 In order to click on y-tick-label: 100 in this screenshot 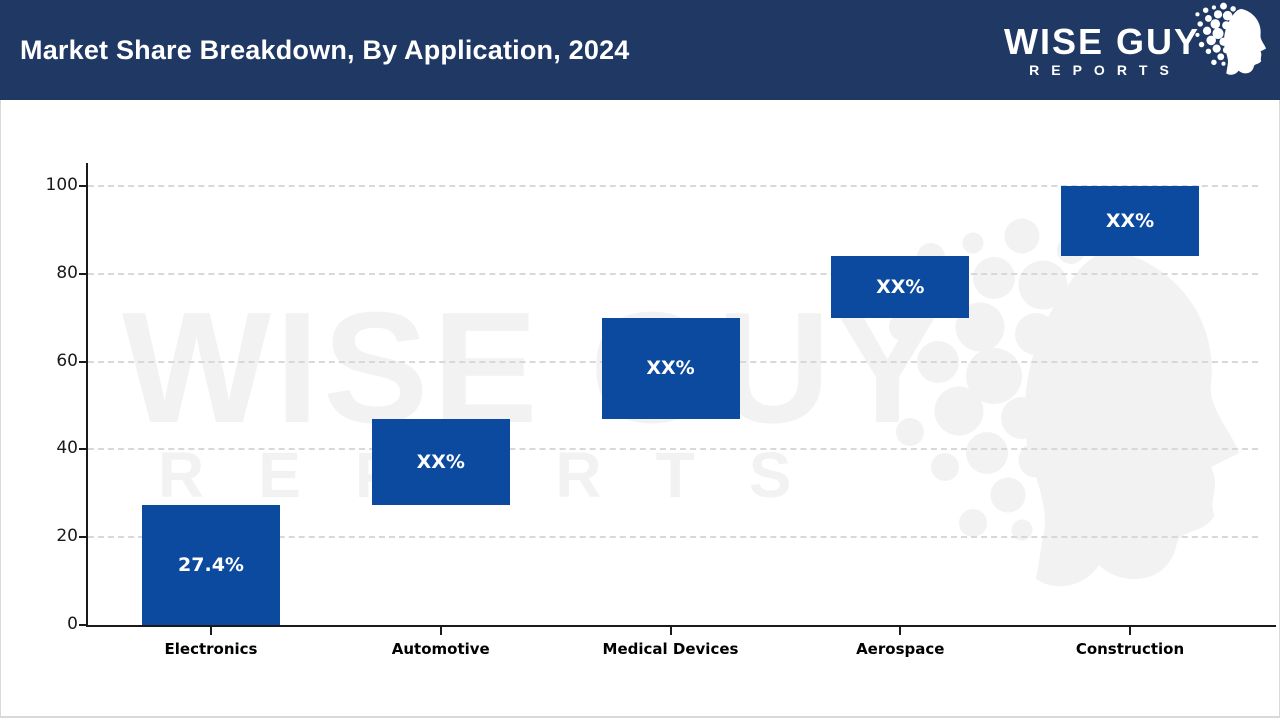, I will do `click(61, 185)`.